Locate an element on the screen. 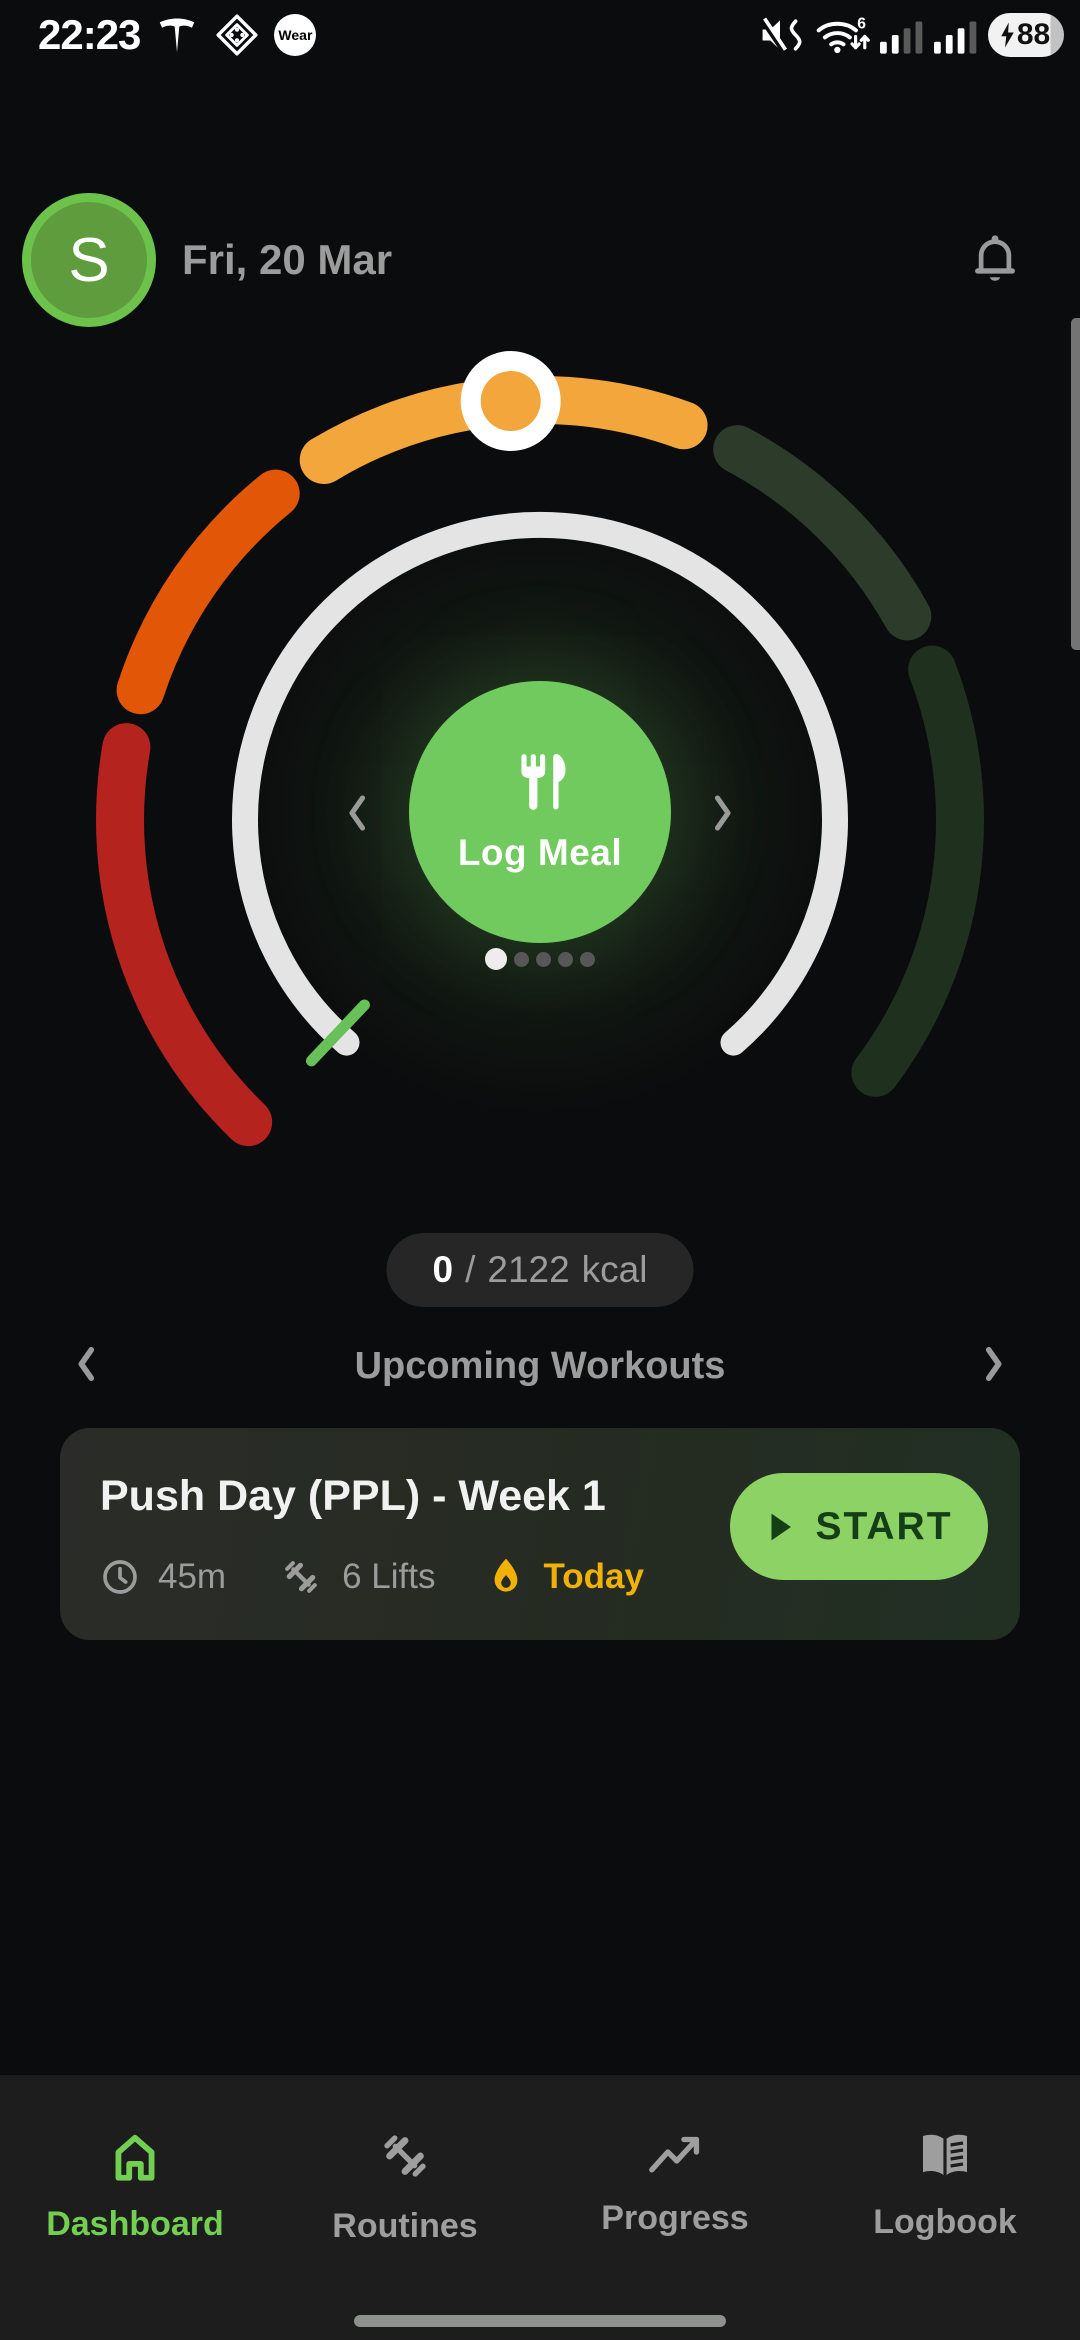  gauge-knob-center is located at coordinates (510, 401).